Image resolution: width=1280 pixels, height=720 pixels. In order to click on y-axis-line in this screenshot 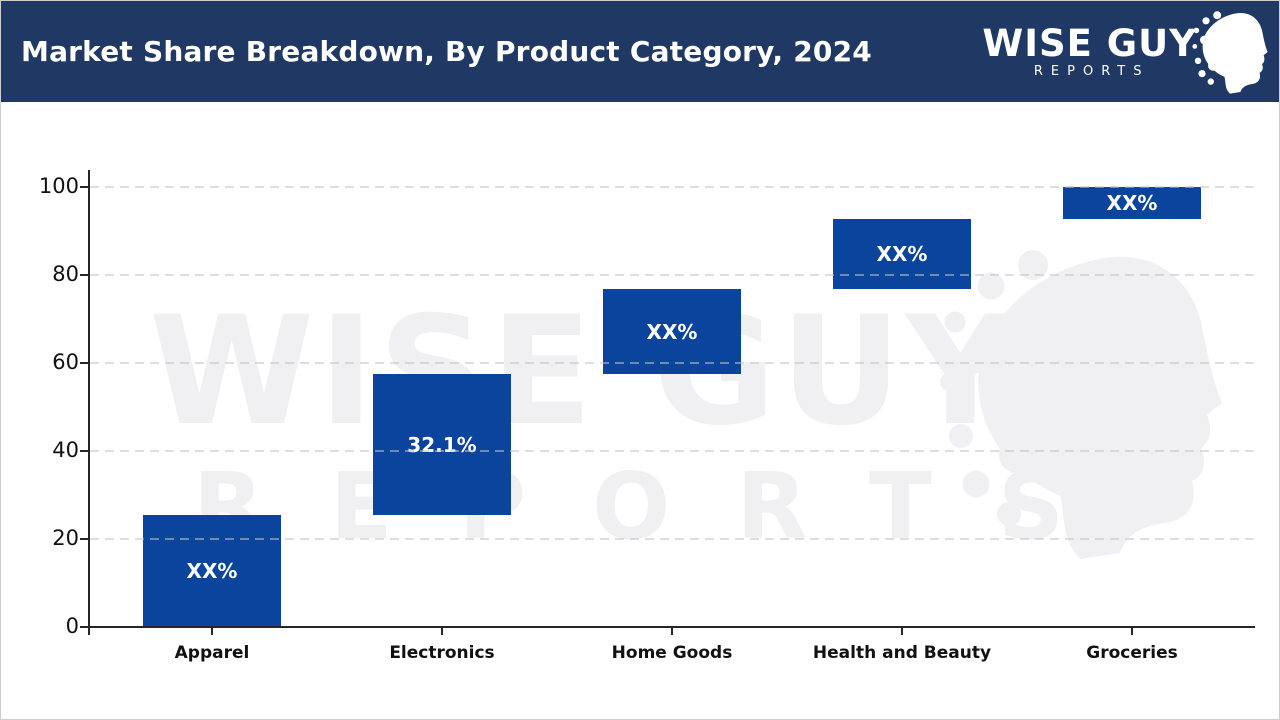, I will do `click(89, 402)`.